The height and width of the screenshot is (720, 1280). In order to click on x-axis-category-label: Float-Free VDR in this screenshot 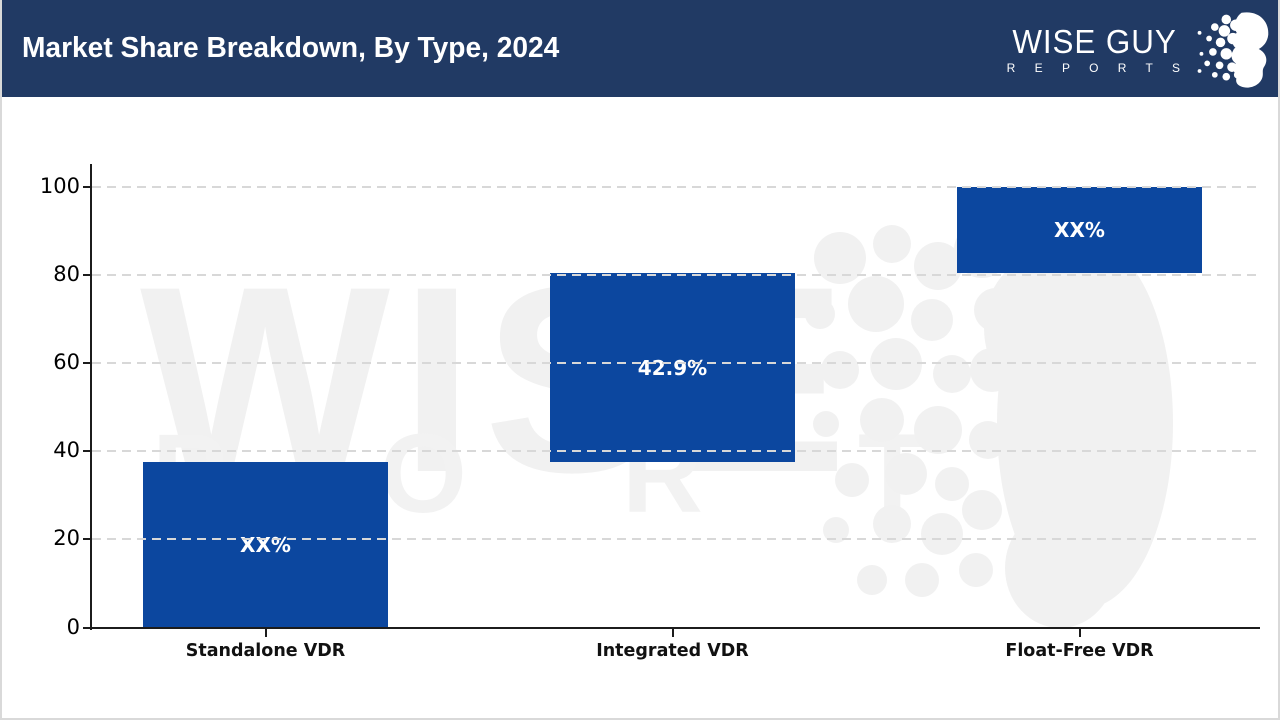, I will do `click(1079, 651)`.